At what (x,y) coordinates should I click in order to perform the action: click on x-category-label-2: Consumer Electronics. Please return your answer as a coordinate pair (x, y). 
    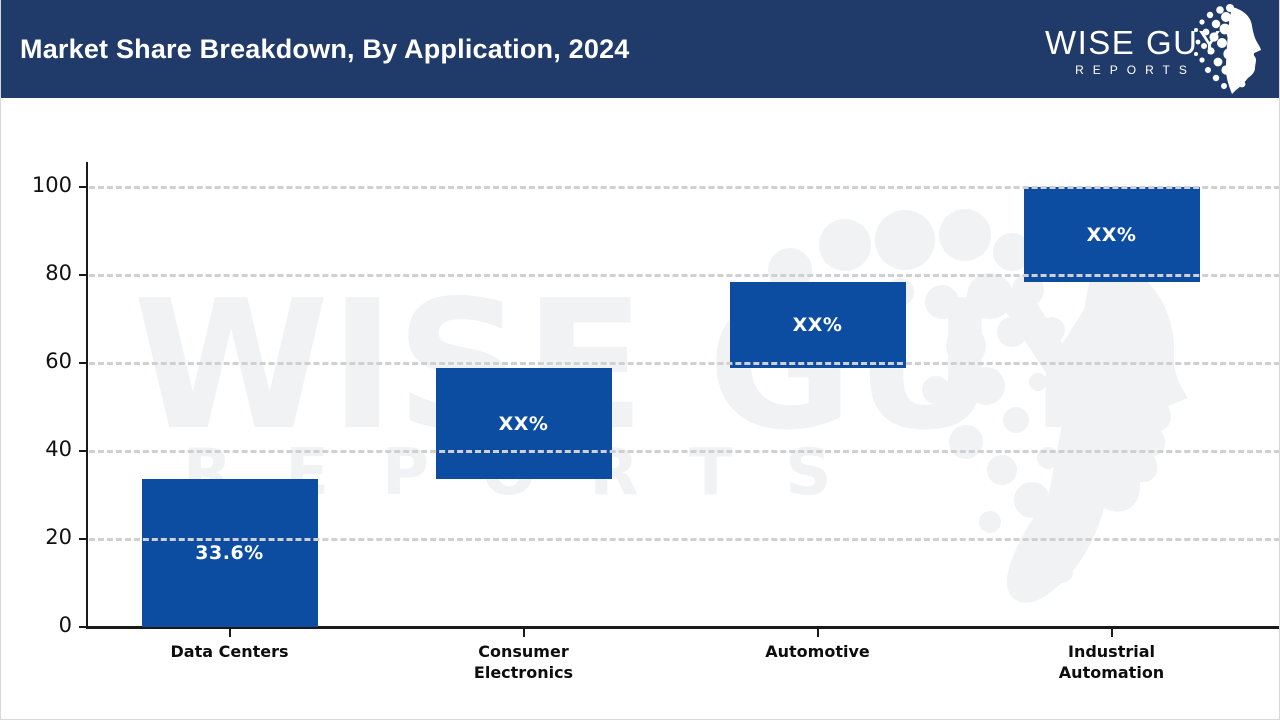
    Looking at the image, I should click on (523, 662).